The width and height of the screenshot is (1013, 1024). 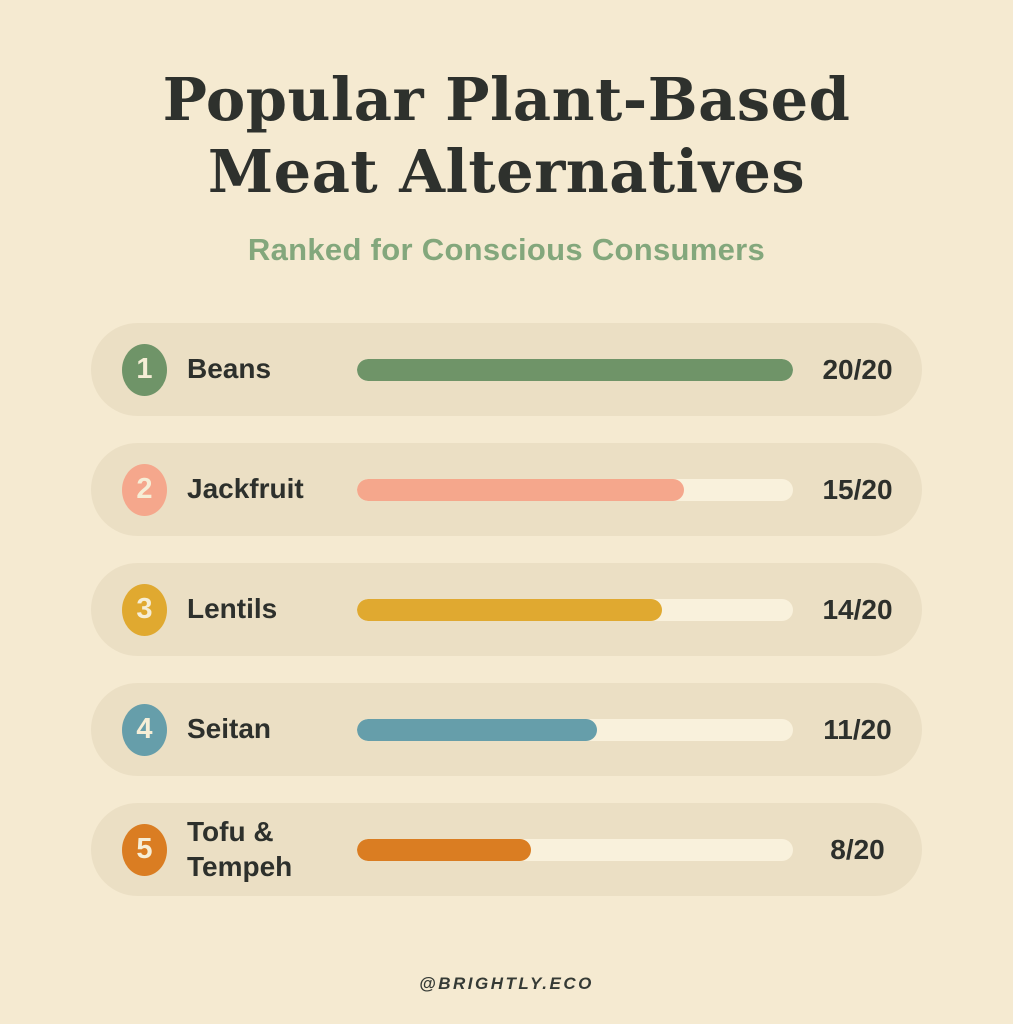 I want to click on ranking-row: 3 Lentils 14/20, so click(x=506, y=609).